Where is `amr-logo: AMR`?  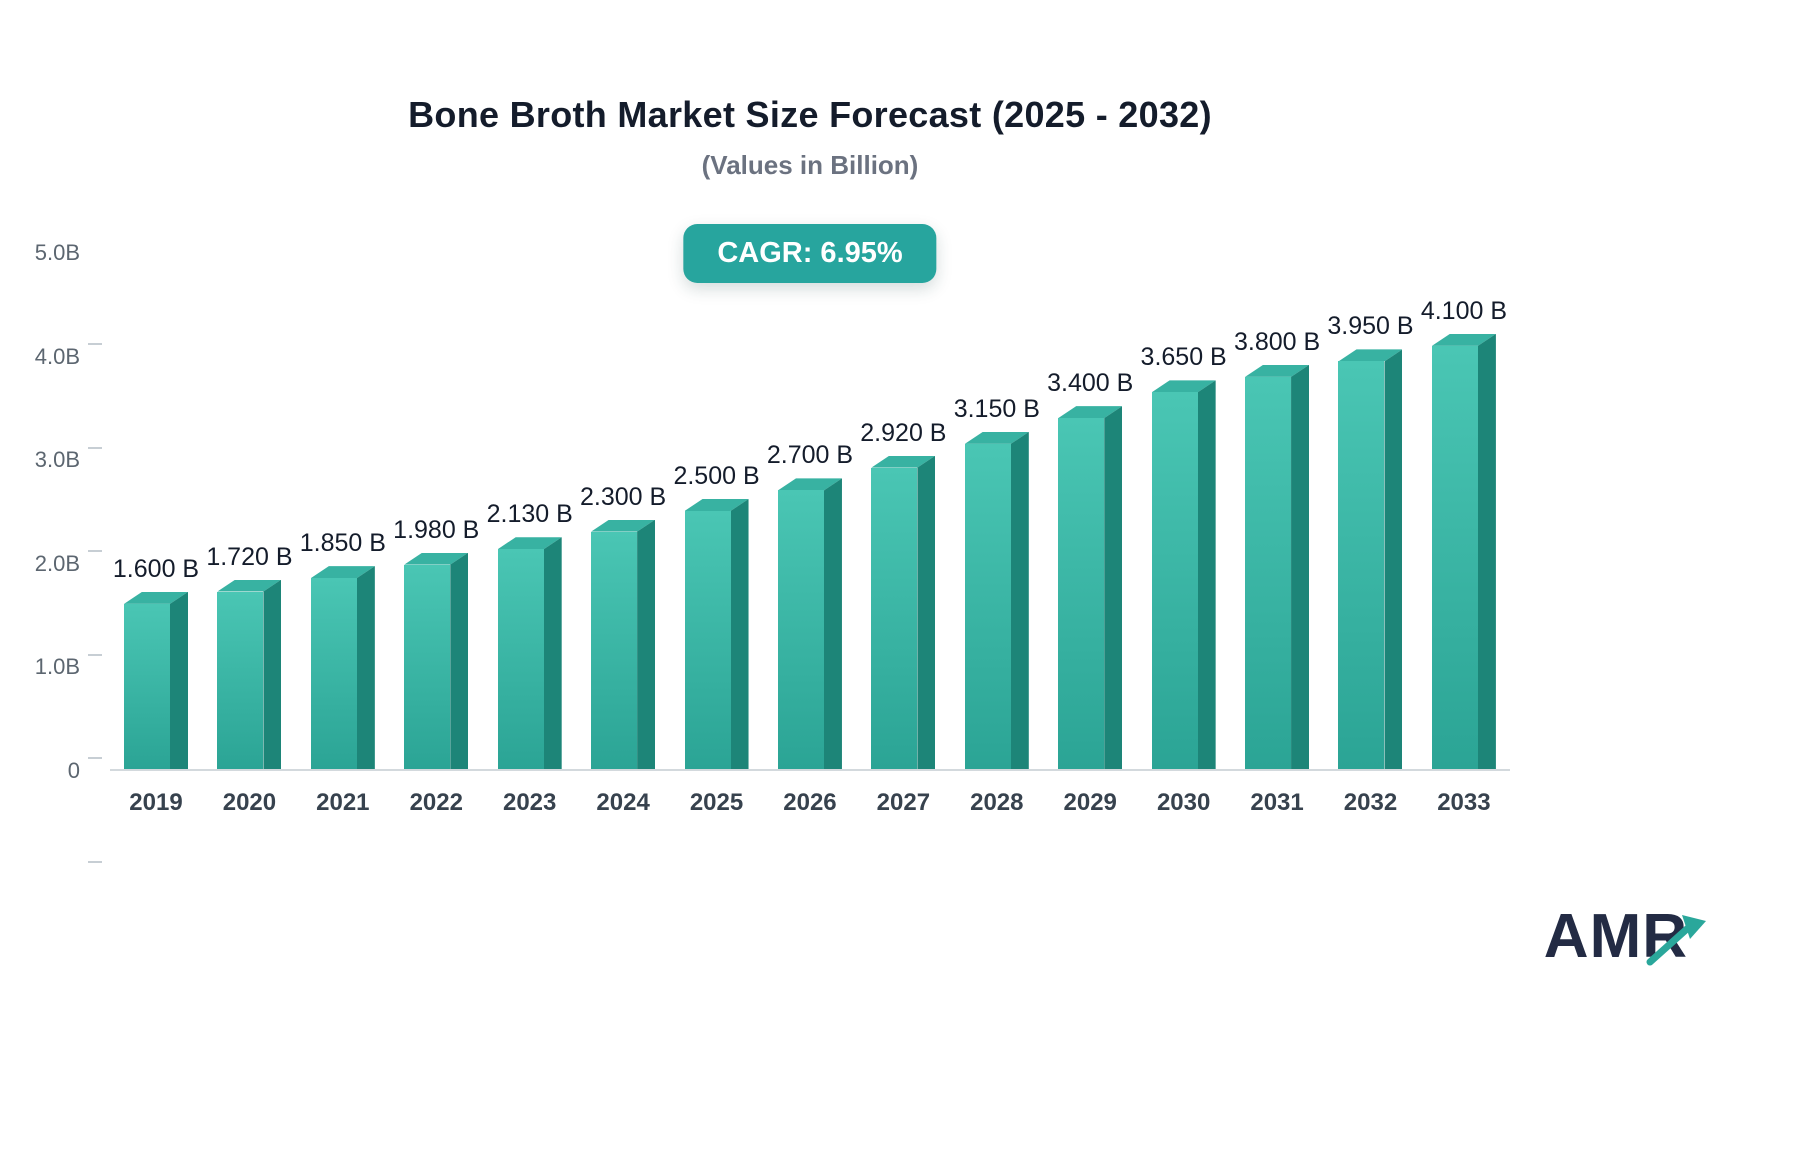 amr-logo: AMR is located at coordinates (1625, 937).